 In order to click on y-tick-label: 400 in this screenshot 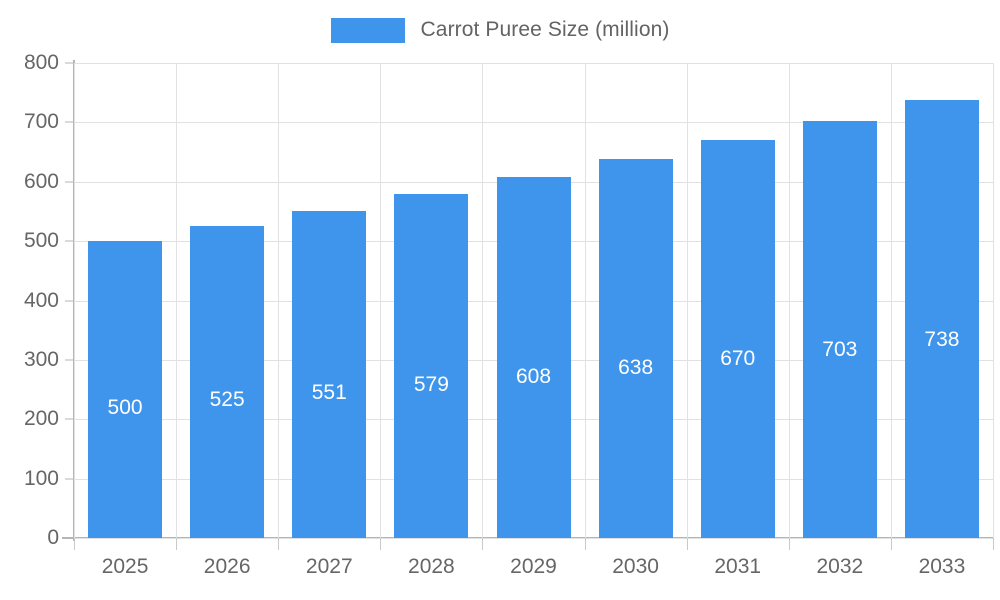, I will do `click(41, 300)`.